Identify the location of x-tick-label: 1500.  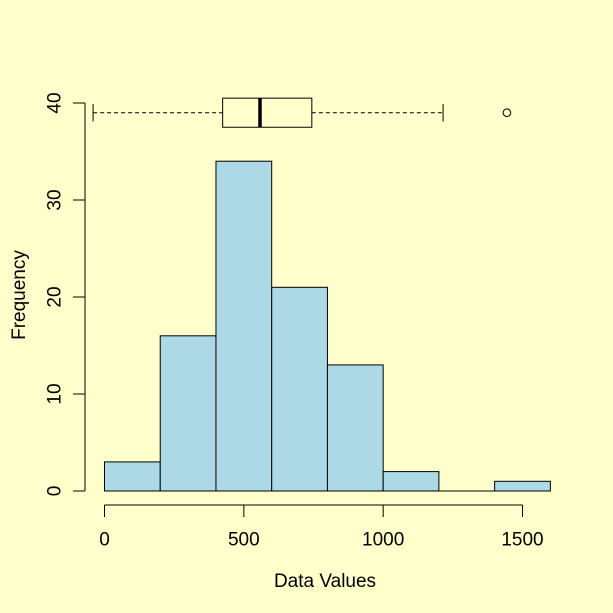
(522, 540).